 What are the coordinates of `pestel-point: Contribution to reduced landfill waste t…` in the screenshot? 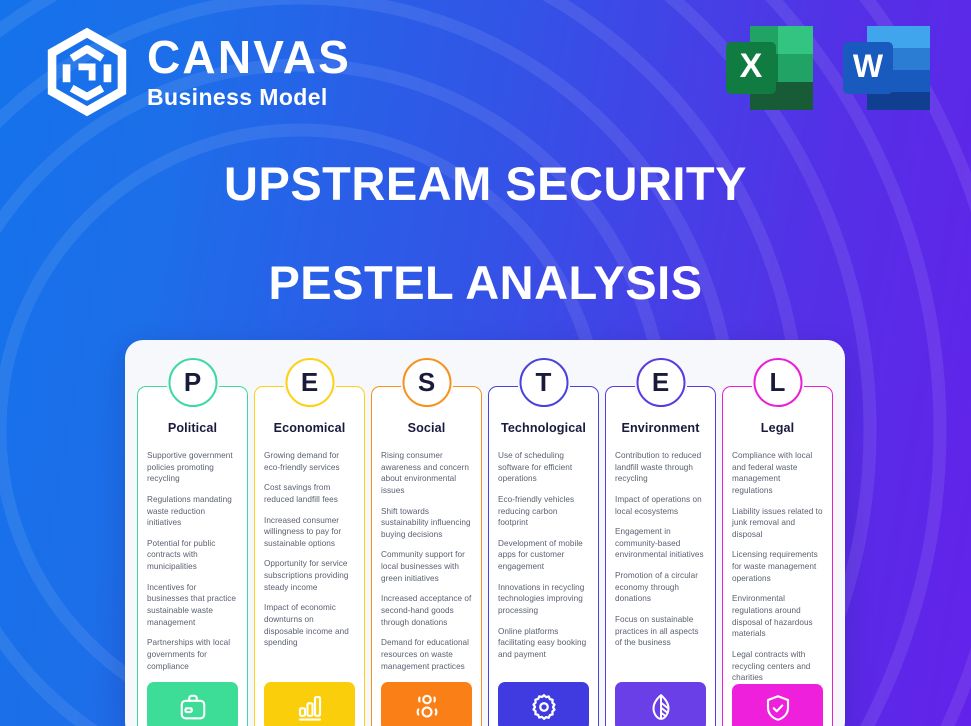 It's located at (658, 467).